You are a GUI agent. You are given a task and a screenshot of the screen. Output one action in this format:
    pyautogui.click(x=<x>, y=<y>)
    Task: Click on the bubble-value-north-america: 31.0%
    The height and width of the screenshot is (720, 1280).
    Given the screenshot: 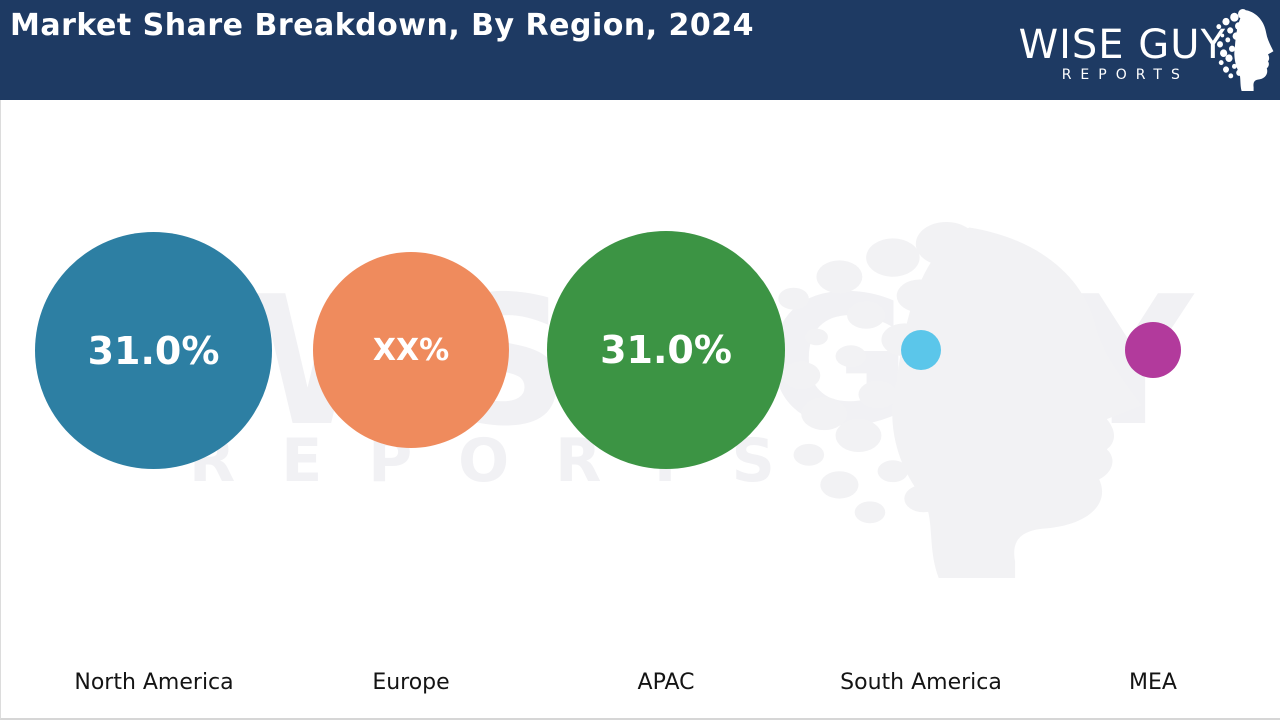 What is the action you would take?
    pyautogui.click(x=153, y=350)
    